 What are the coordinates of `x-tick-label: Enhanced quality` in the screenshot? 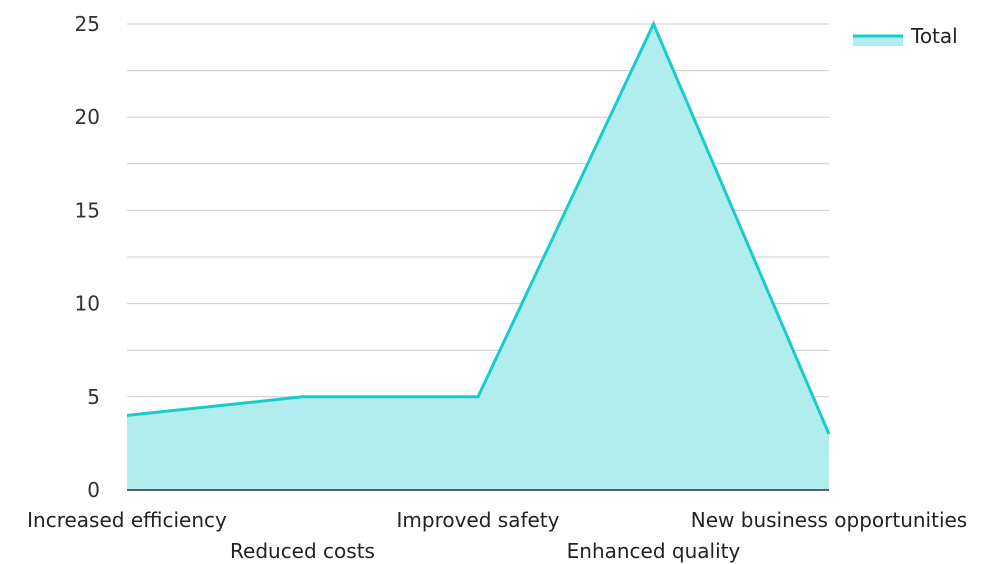 It's located at (654, 551).